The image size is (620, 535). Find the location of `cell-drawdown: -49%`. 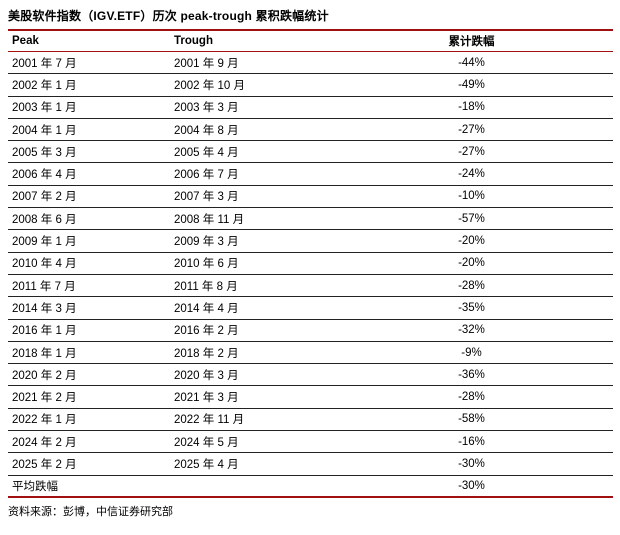

cell-drawdown: -49% is located at coordinates (471, 85).